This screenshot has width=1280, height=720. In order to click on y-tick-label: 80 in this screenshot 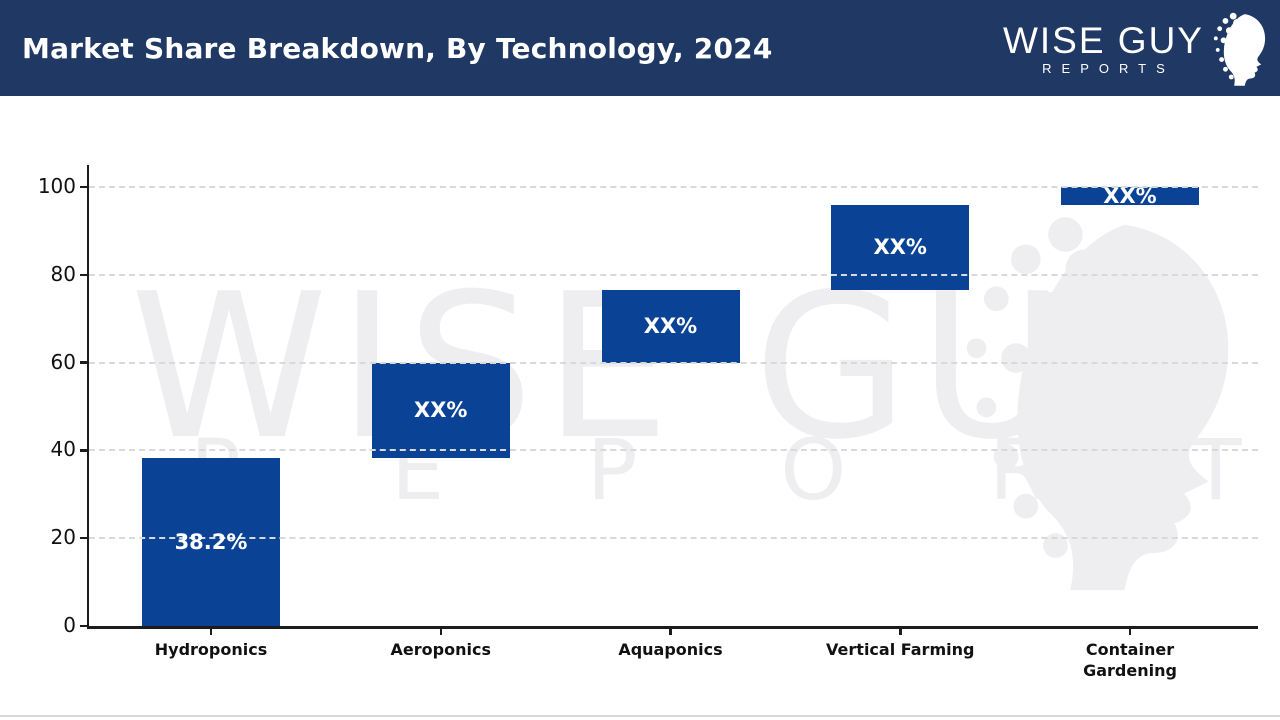, I will do `click(63, 273)`.